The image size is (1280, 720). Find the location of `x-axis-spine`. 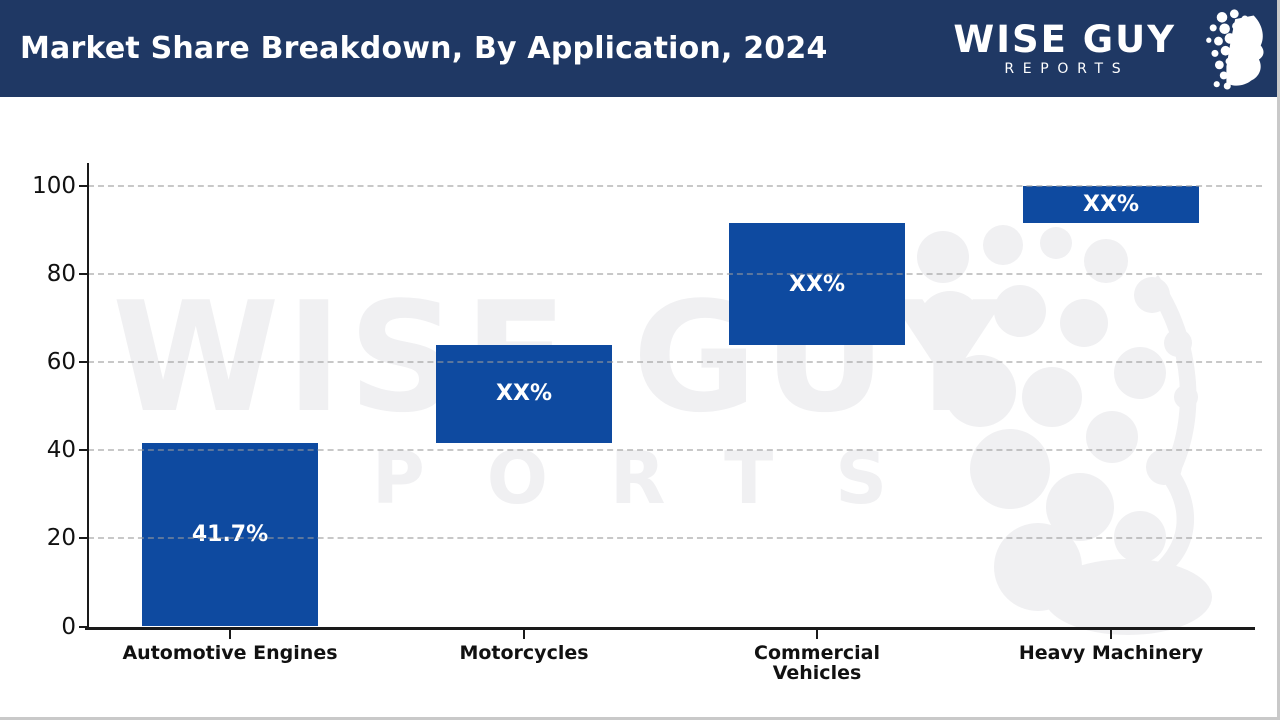

x-axis-spine is located at coordinates (670, 628).